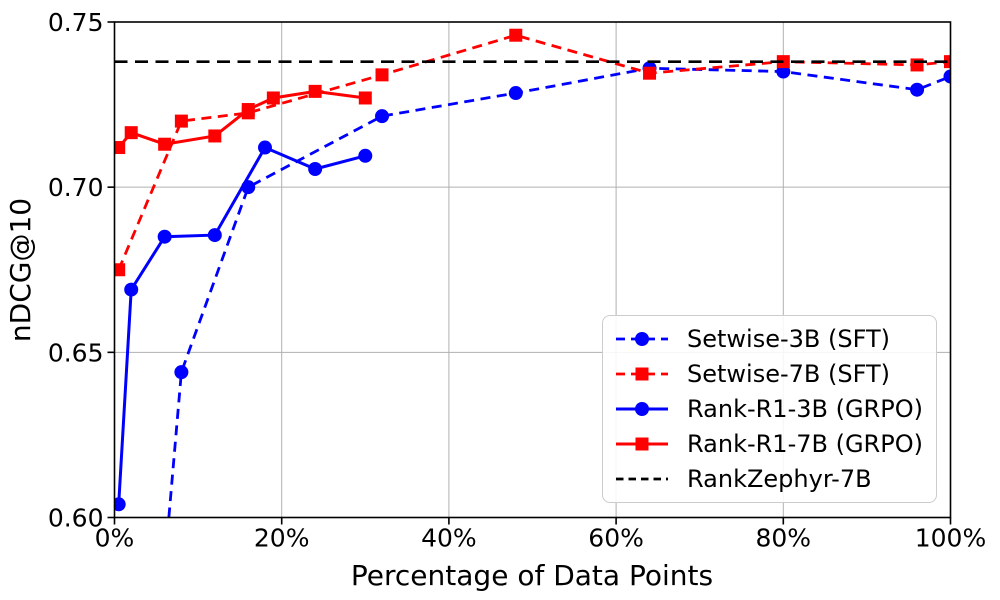 This screenshot has height=600, width=1000. I want to click on x-tick-label: 0%, so click(115, 538).